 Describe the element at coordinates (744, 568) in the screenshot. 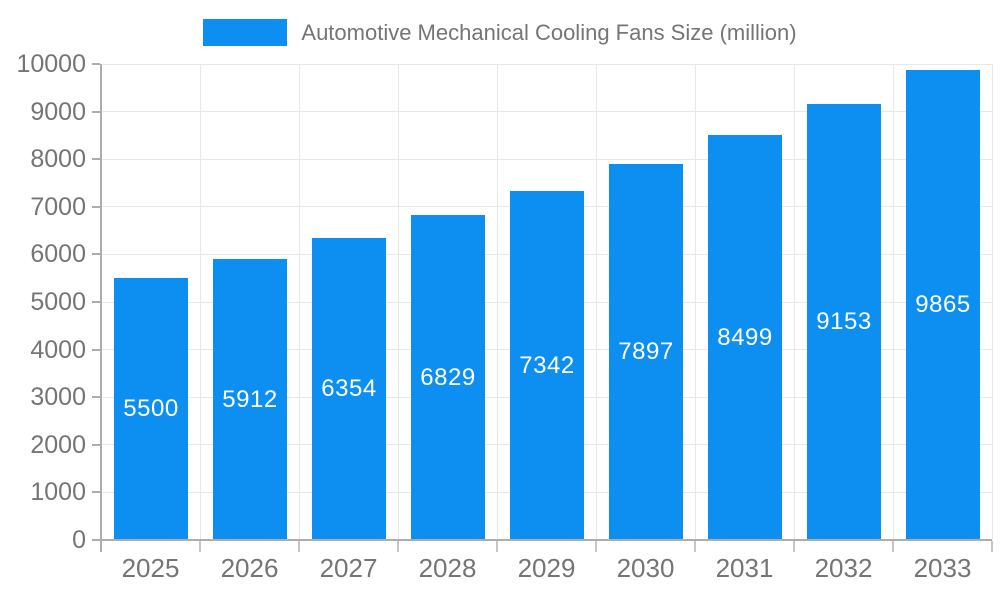

I see `x-tick-label: 2031` at that location.